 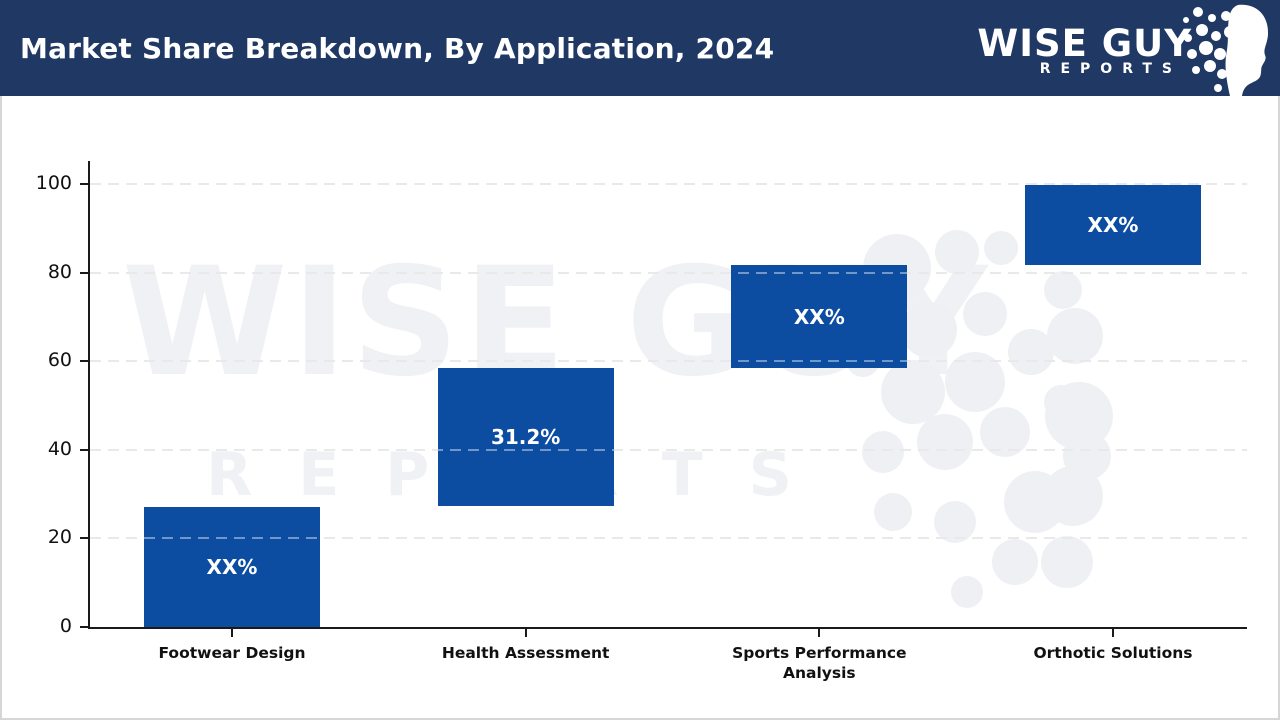 What do you see at coordinates (232, 653) in the screenshot?
I see `x-category-label: Footwear Design` at bounding box center [232, 653].